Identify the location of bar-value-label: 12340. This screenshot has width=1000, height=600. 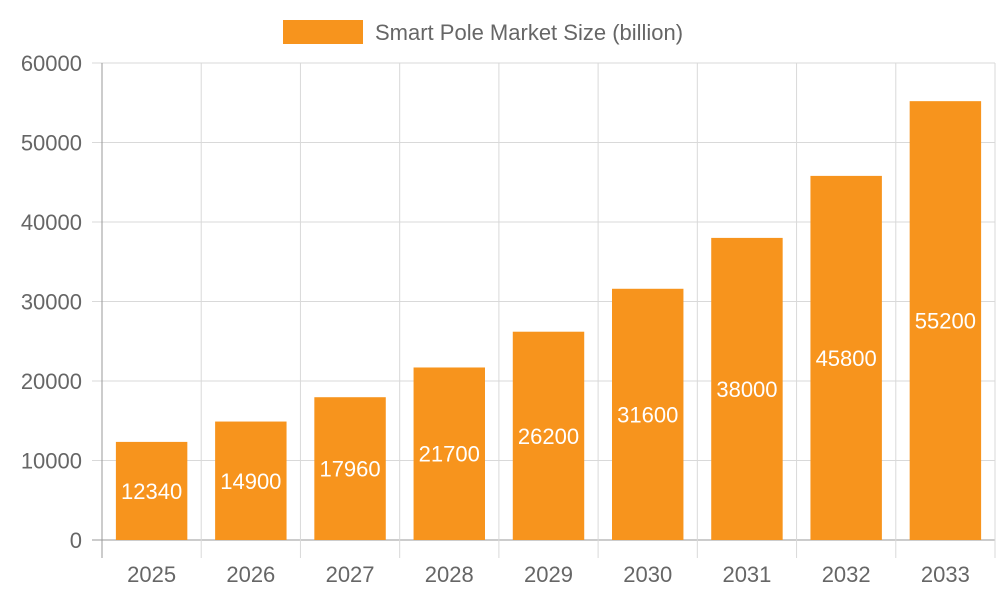
(151, 491).